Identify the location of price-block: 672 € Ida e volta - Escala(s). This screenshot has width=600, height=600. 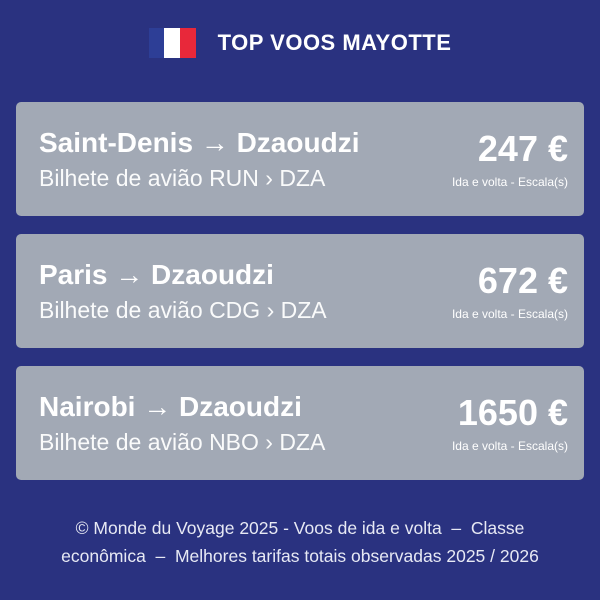
(510, 291).